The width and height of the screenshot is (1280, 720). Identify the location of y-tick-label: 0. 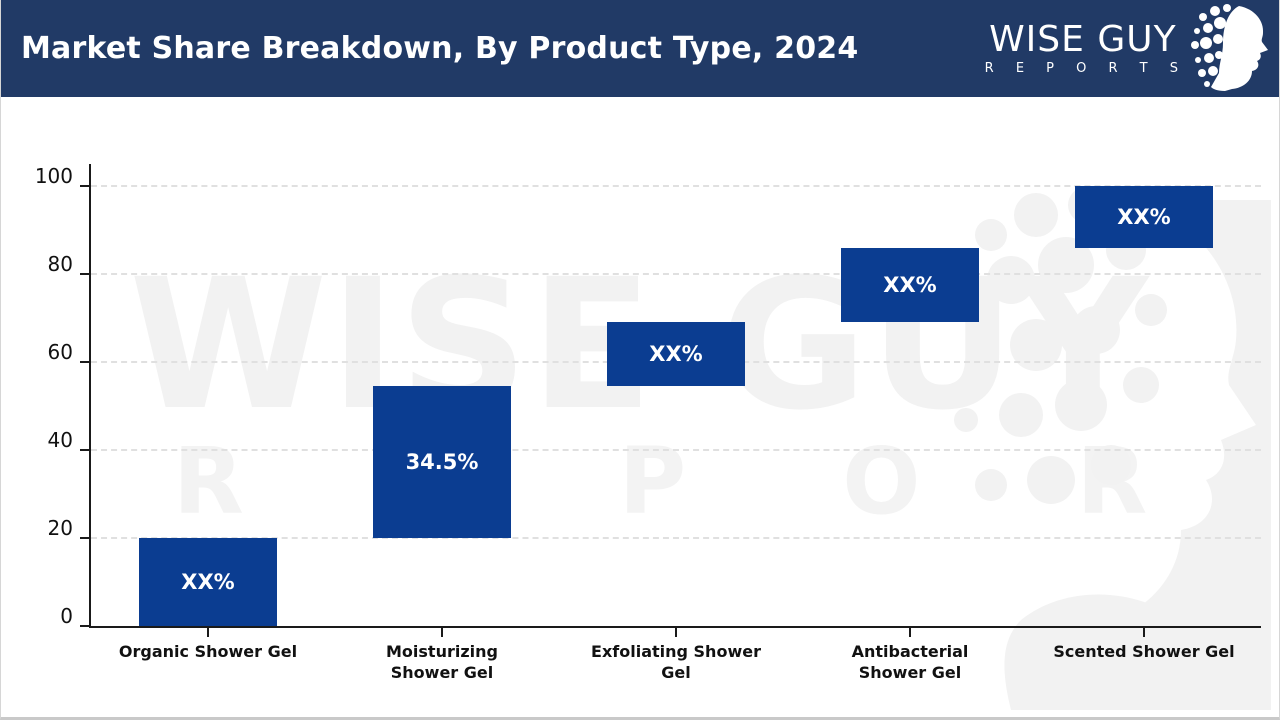
(66, 616).